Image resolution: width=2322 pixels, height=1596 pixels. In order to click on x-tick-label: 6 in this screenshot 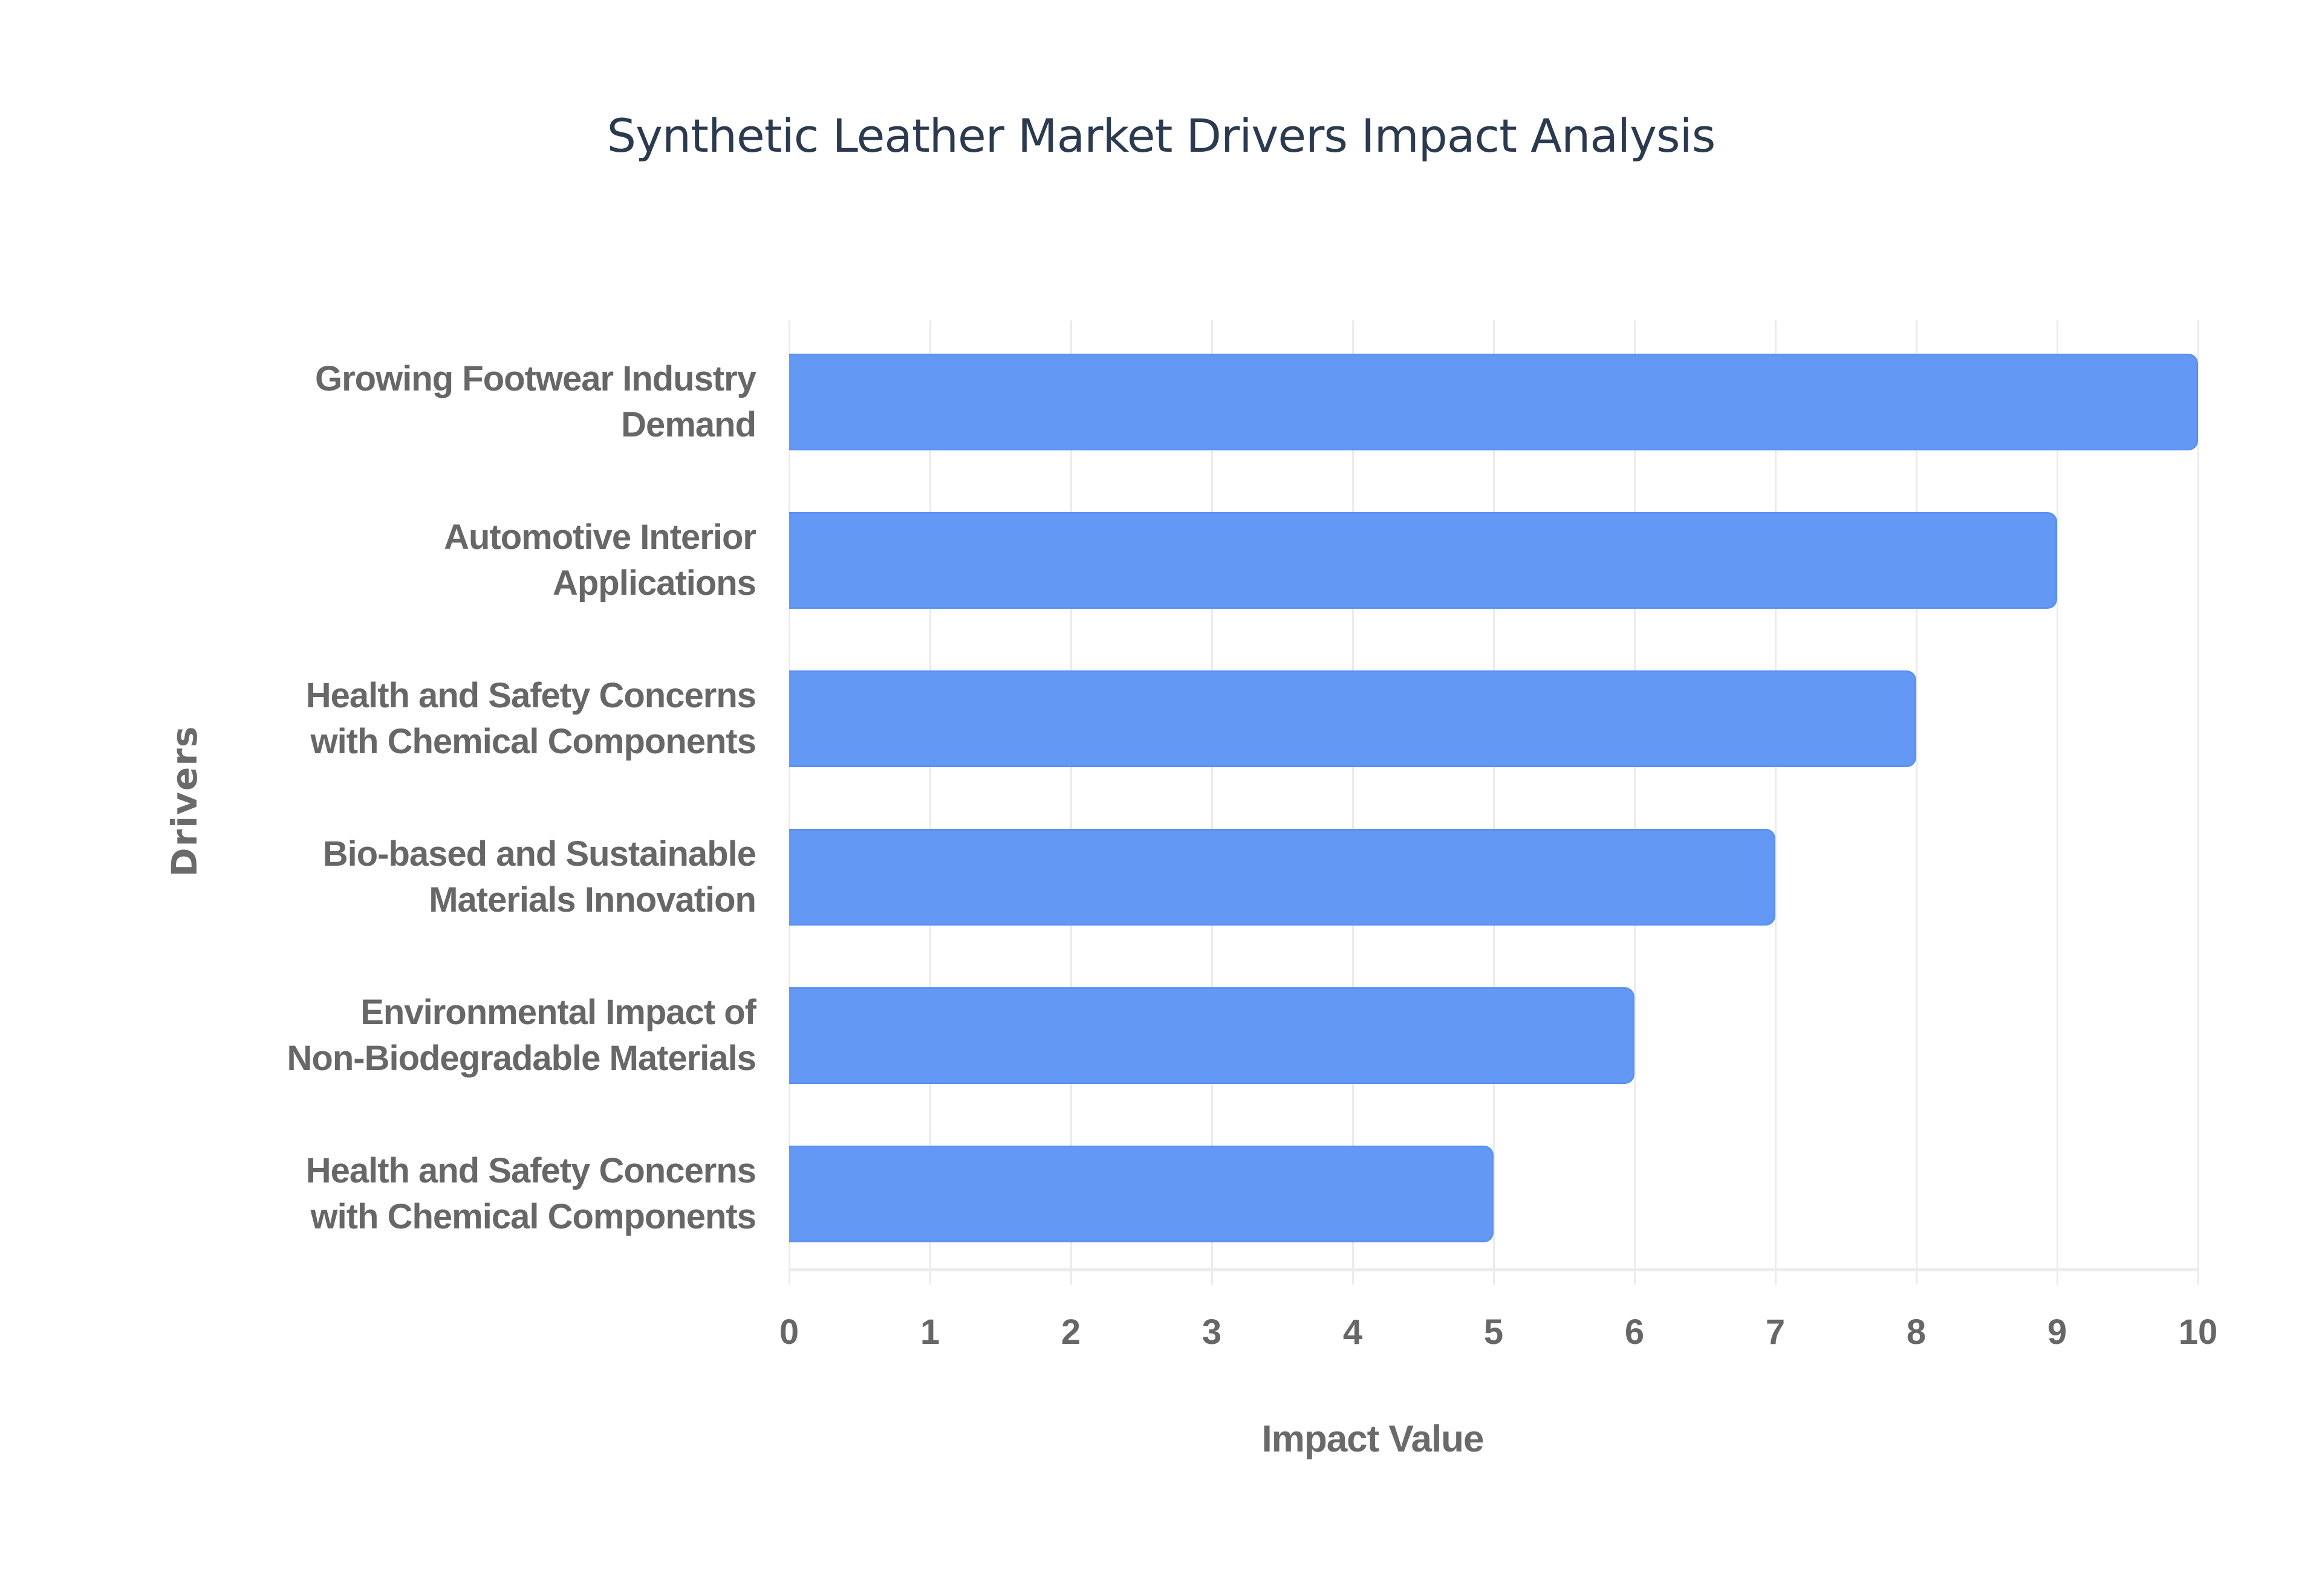, I will do `click(1634, 1332)`.